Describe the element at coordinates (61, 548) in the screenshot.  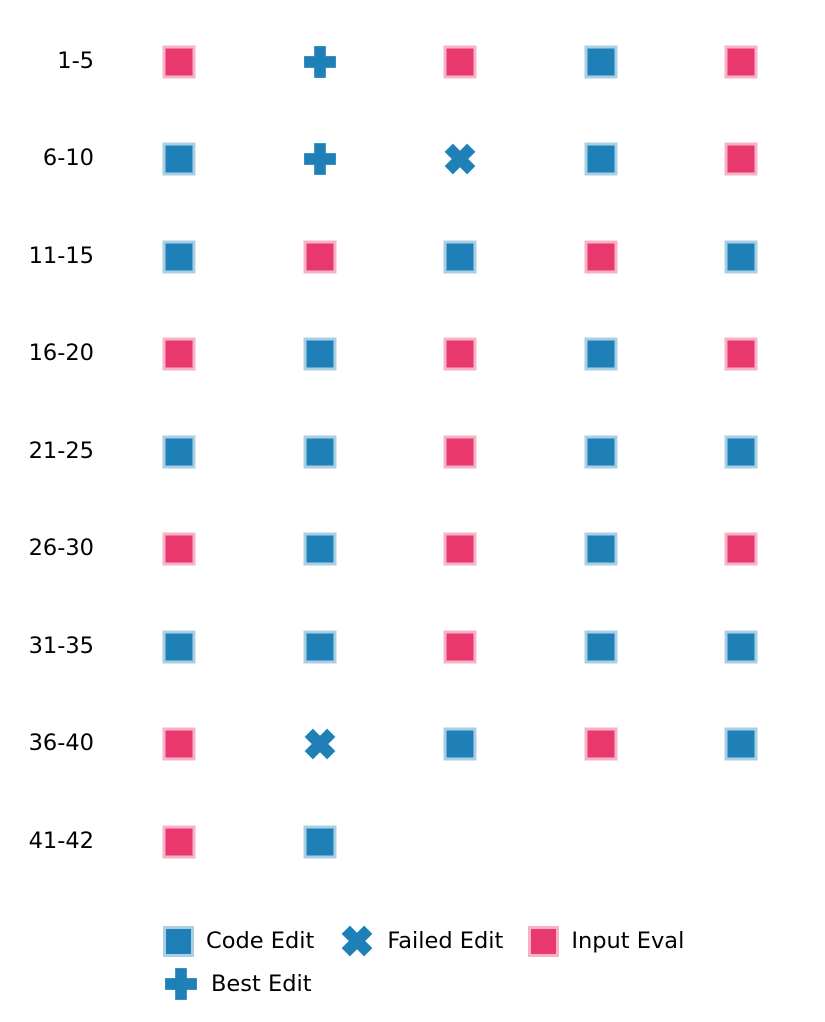
I see `row-label: 26-30` at that location.